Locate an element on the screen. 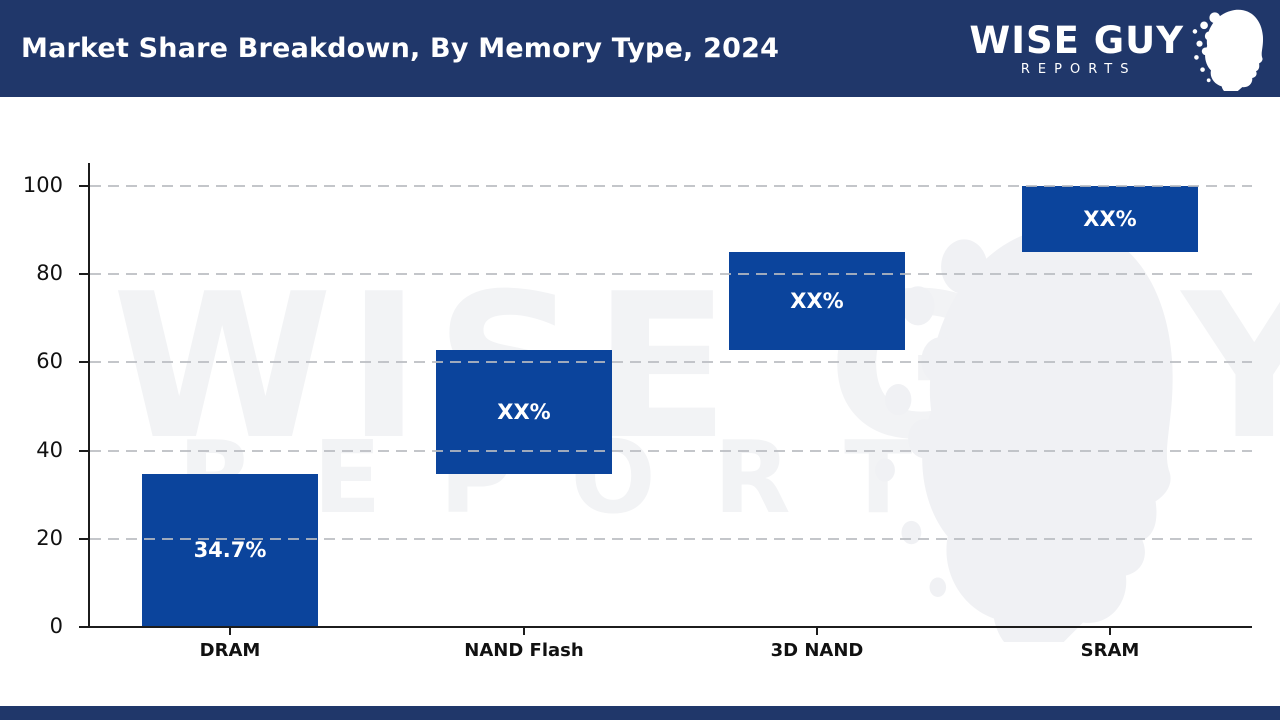 Image resolution: width=1280 pixels, height=720 pixels. bar-value-label: 34.7% is located at coordinates (230, 550).